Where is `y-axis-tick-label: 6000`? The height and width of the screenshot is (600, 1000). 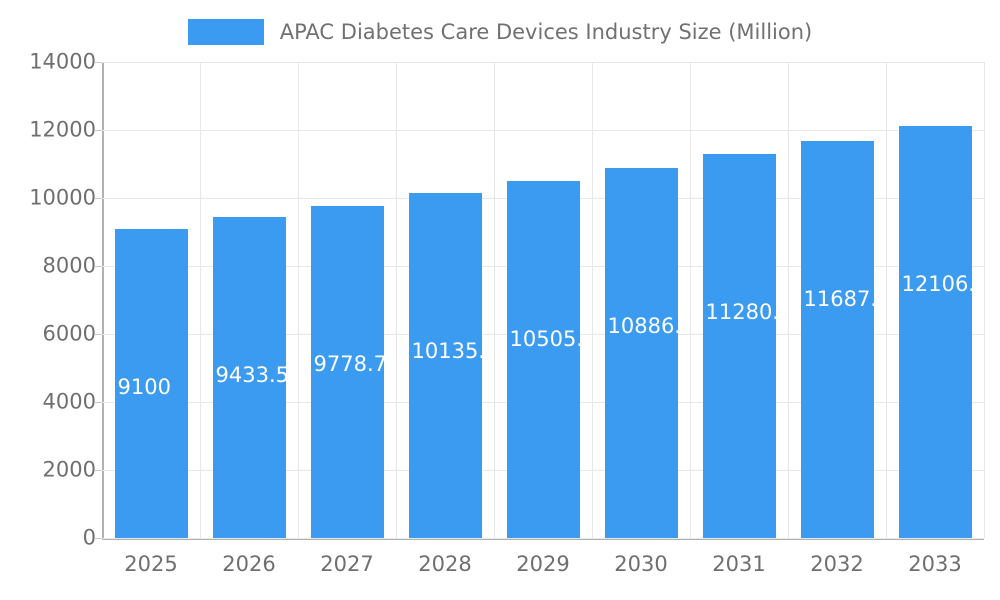
y-axis-tick-label: 6000 is located at coordinates (69, 333).